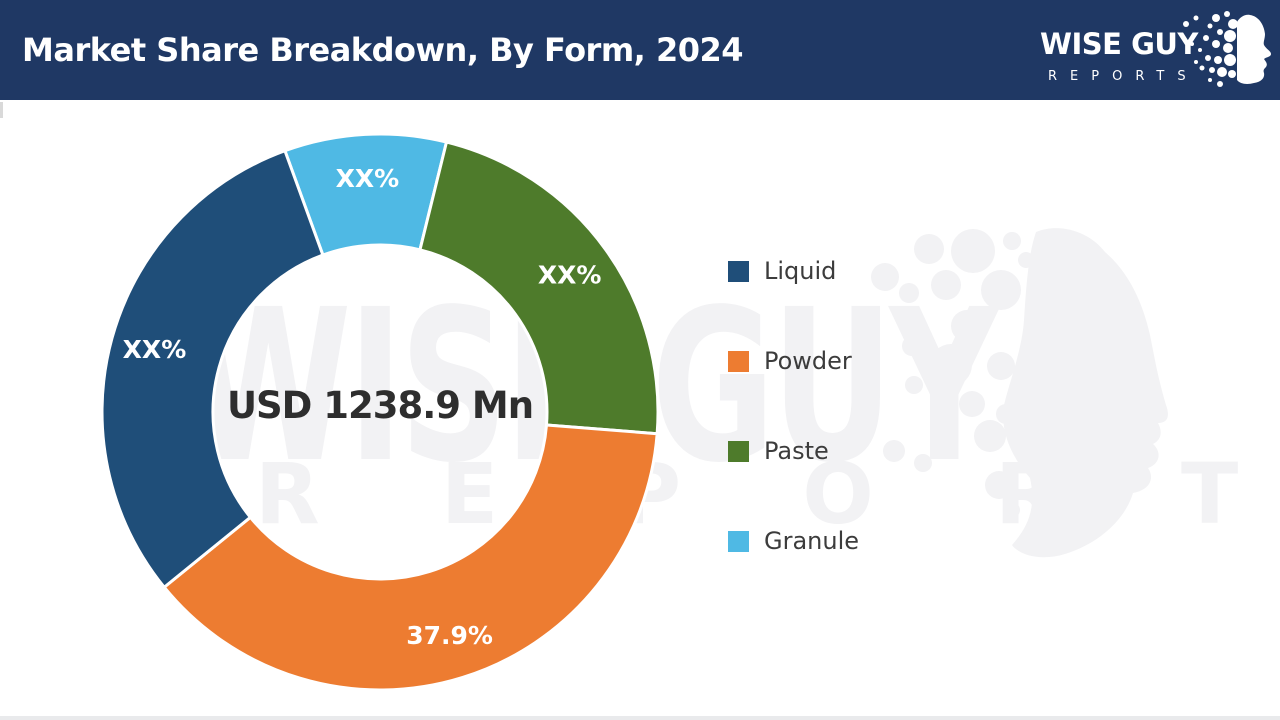  I want to click on page-title: Market Share Breakdown, By Form, 2024, so click(383, 50).